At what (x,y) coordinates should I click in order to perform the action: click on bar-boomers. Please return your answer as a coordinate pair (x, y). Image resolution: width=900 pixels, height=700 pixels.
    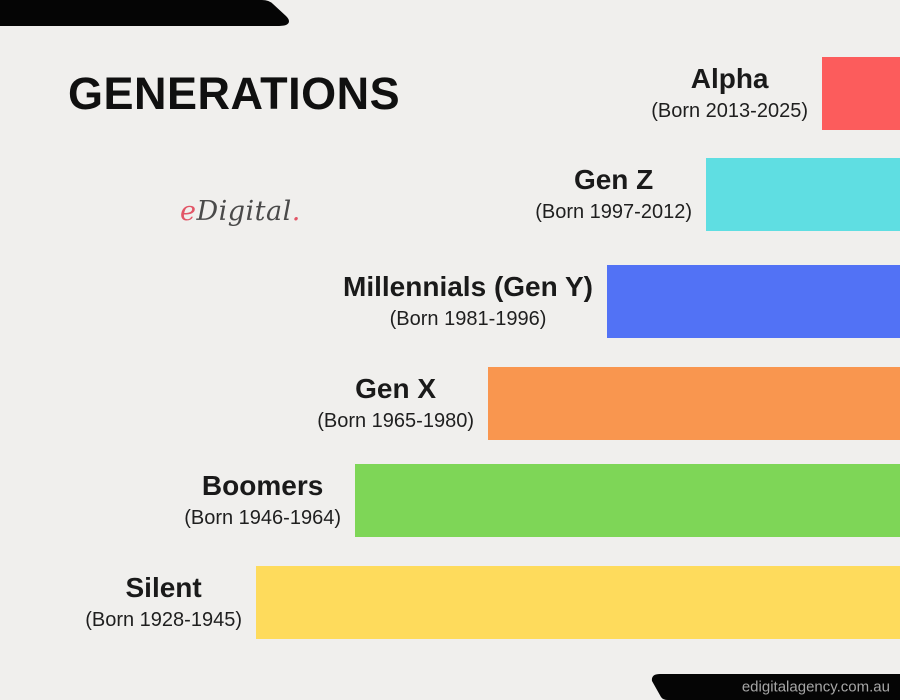
    Looking at the image, I should click on (627, 500).